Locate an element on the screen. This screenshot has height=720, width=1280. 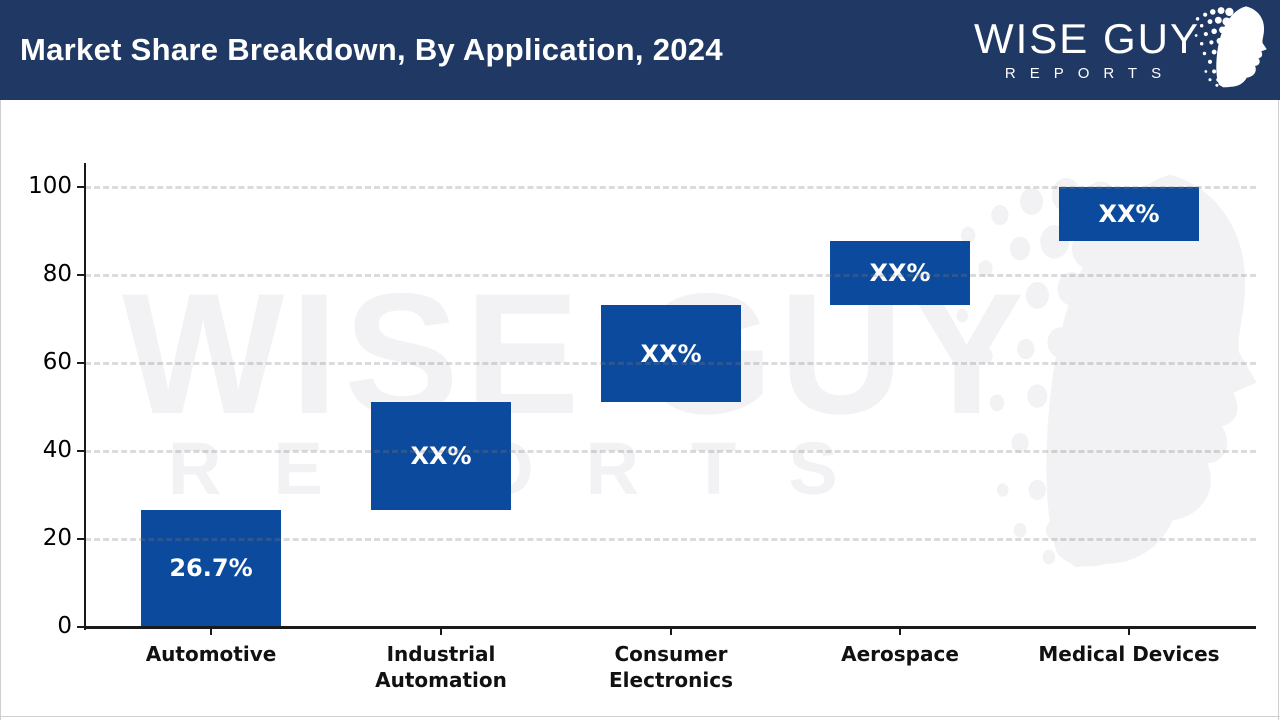
bar-medical-devices: XX% is located at coordinates (1129, 214).